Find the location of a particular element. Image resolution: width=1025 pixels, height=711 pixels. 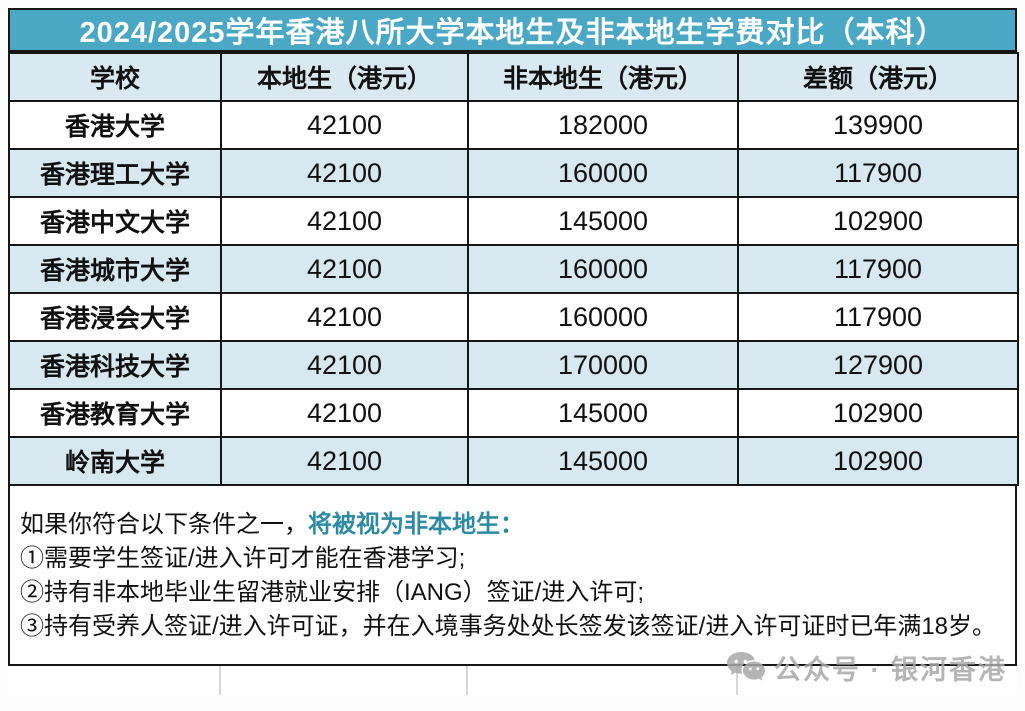

school-cell: 香港中文大学 is located at coordinates (115, 221).